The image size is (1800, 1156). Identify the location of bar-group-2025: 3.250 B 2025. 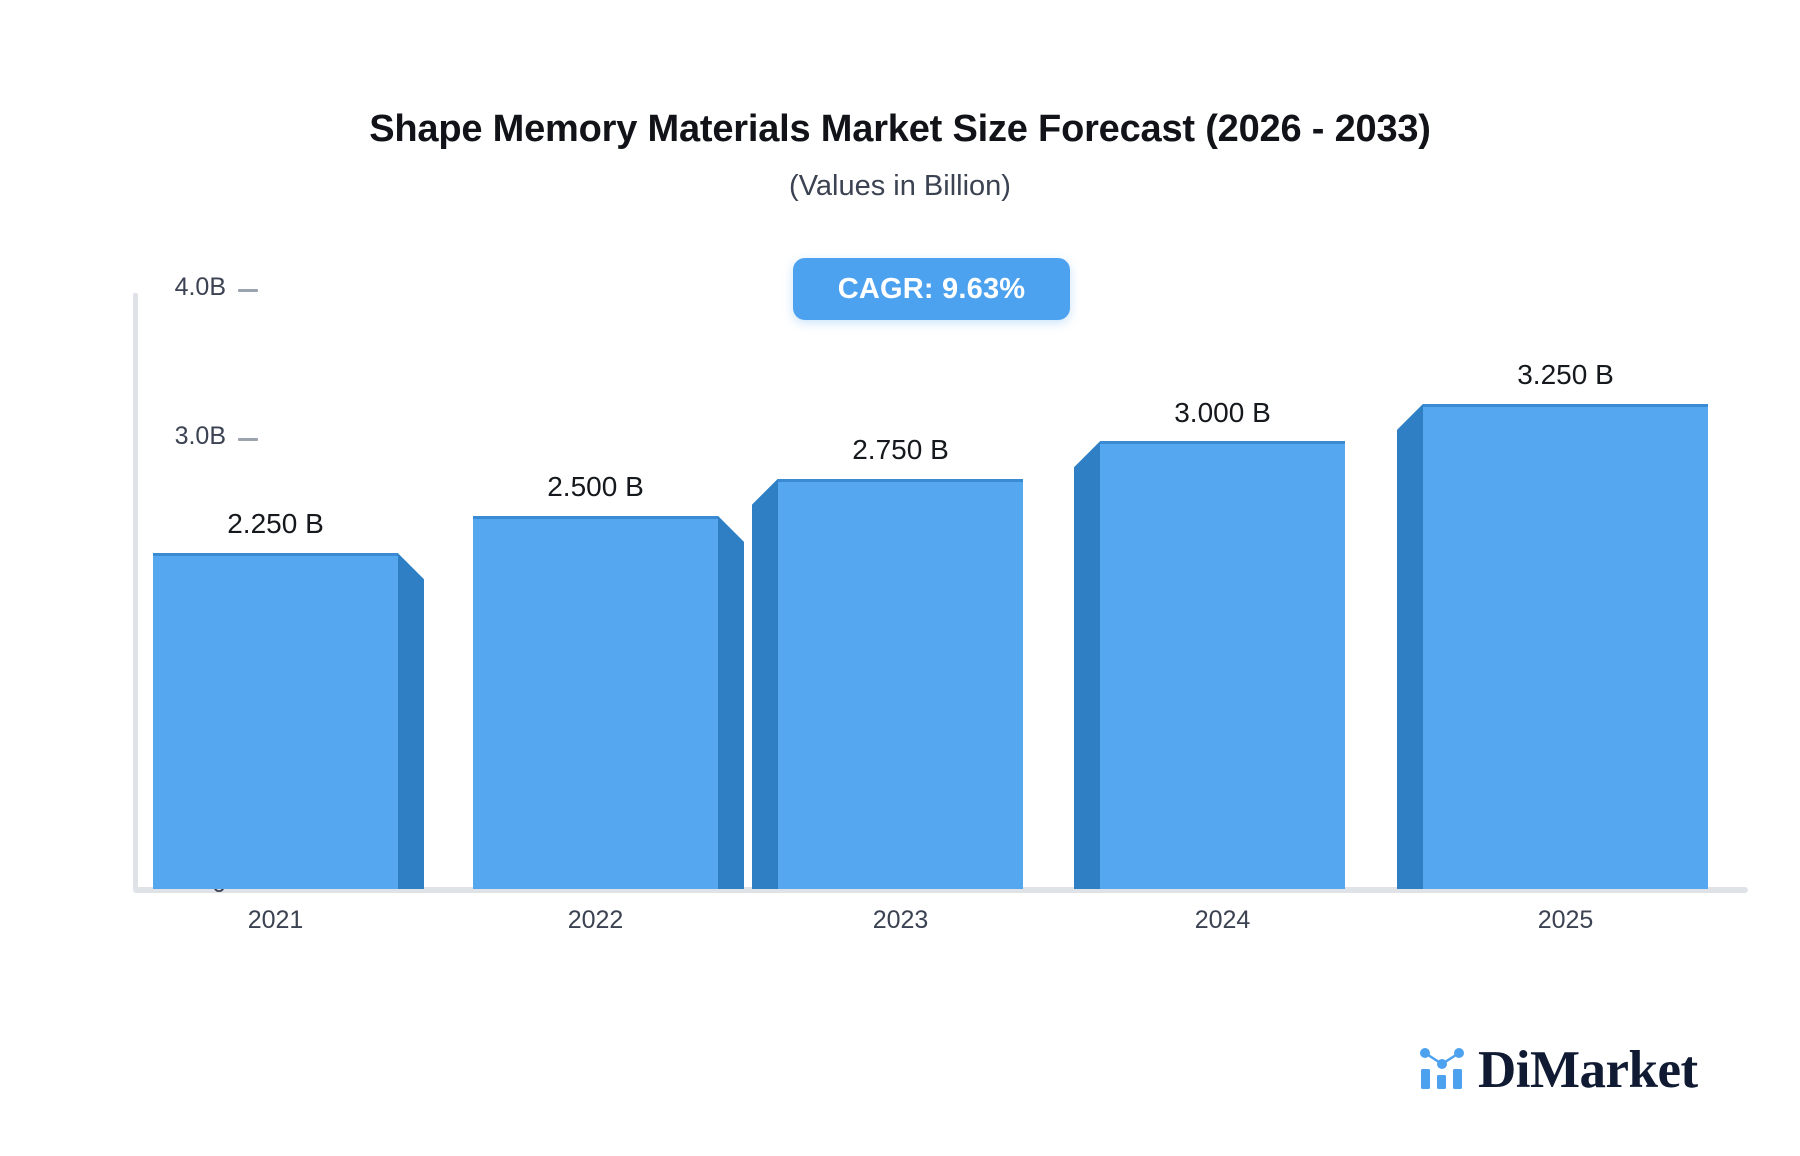
(1552, 613).